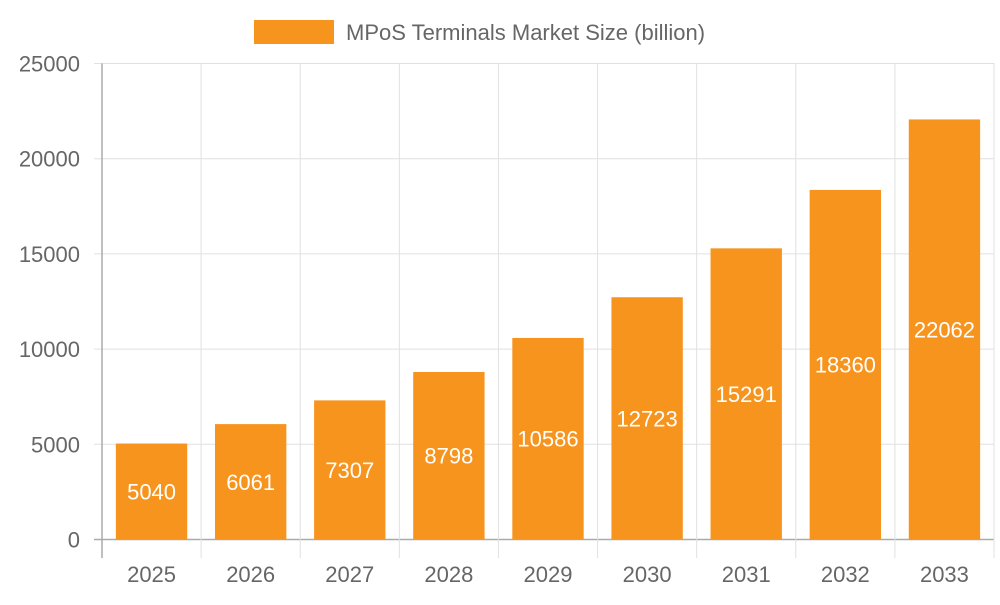 This screenshot has width=1000, height=605. I want to click on x-tick-label: 2027, so click(349, 574).